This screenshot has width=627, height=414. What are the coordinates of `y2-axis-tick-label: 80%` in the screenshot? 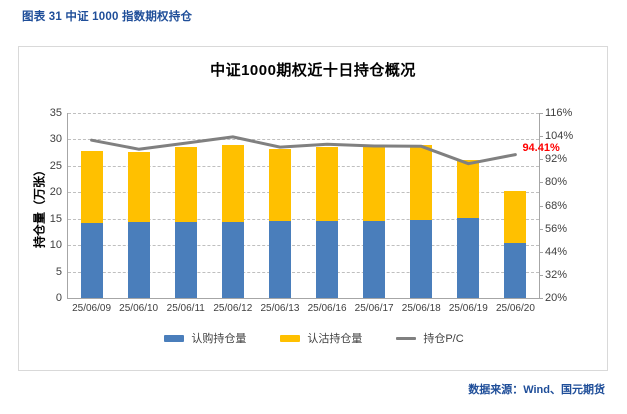 It's located at (556, 182).